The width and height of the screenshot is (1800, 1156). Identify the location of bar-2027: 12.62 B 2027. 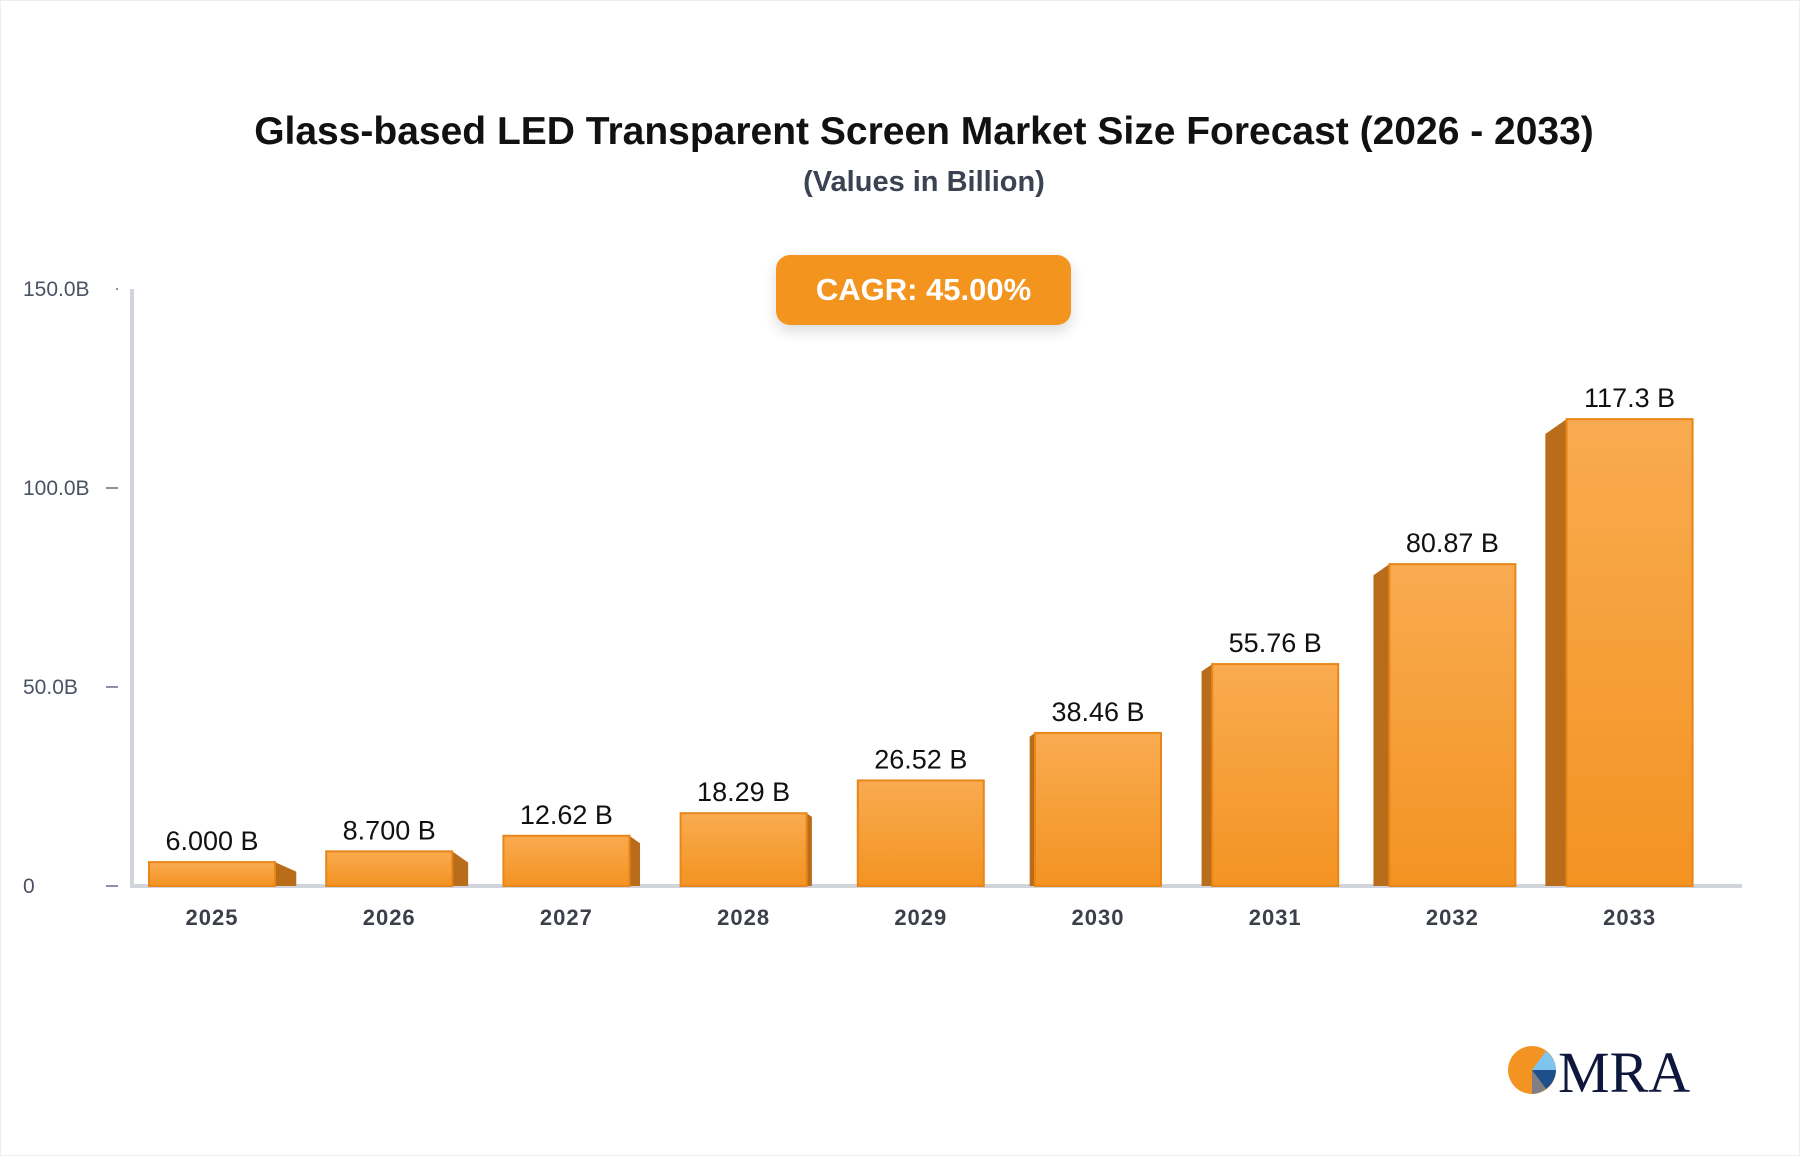
(571, 865).